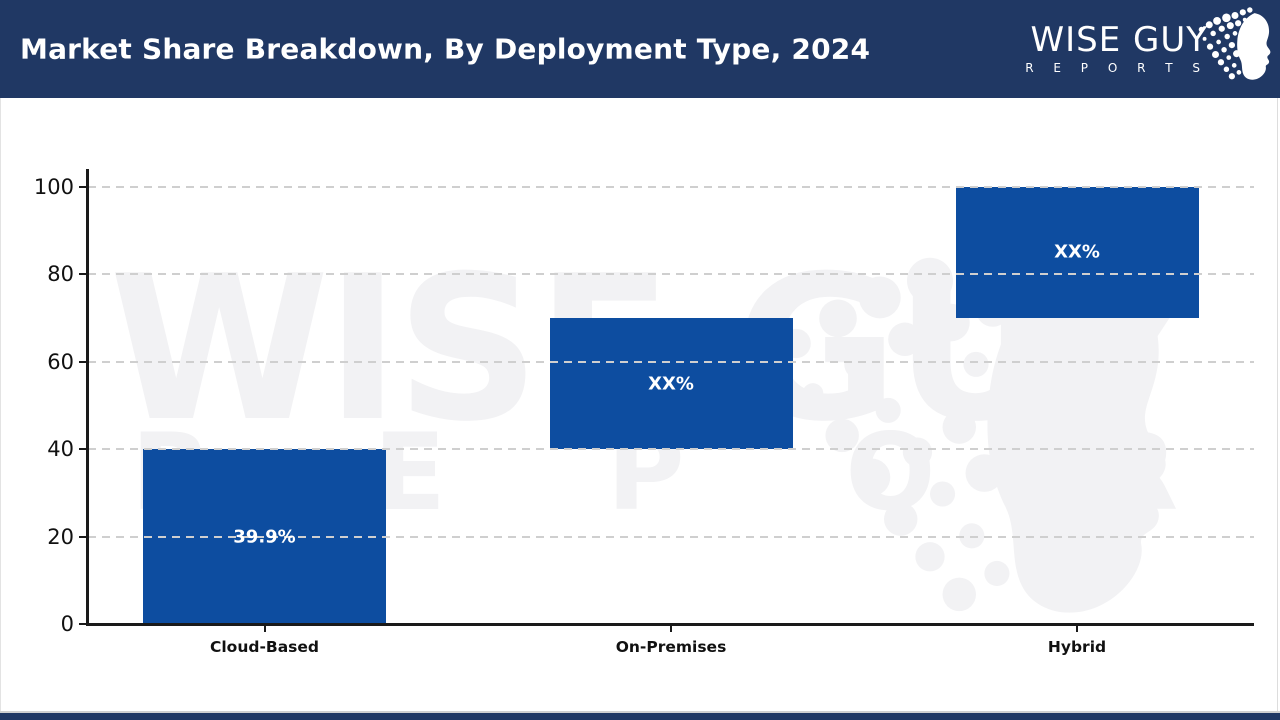 The image size is (1280, 720). I want to click on brand-text: WISE GUY R E P O R T S, so click(1116, 47).